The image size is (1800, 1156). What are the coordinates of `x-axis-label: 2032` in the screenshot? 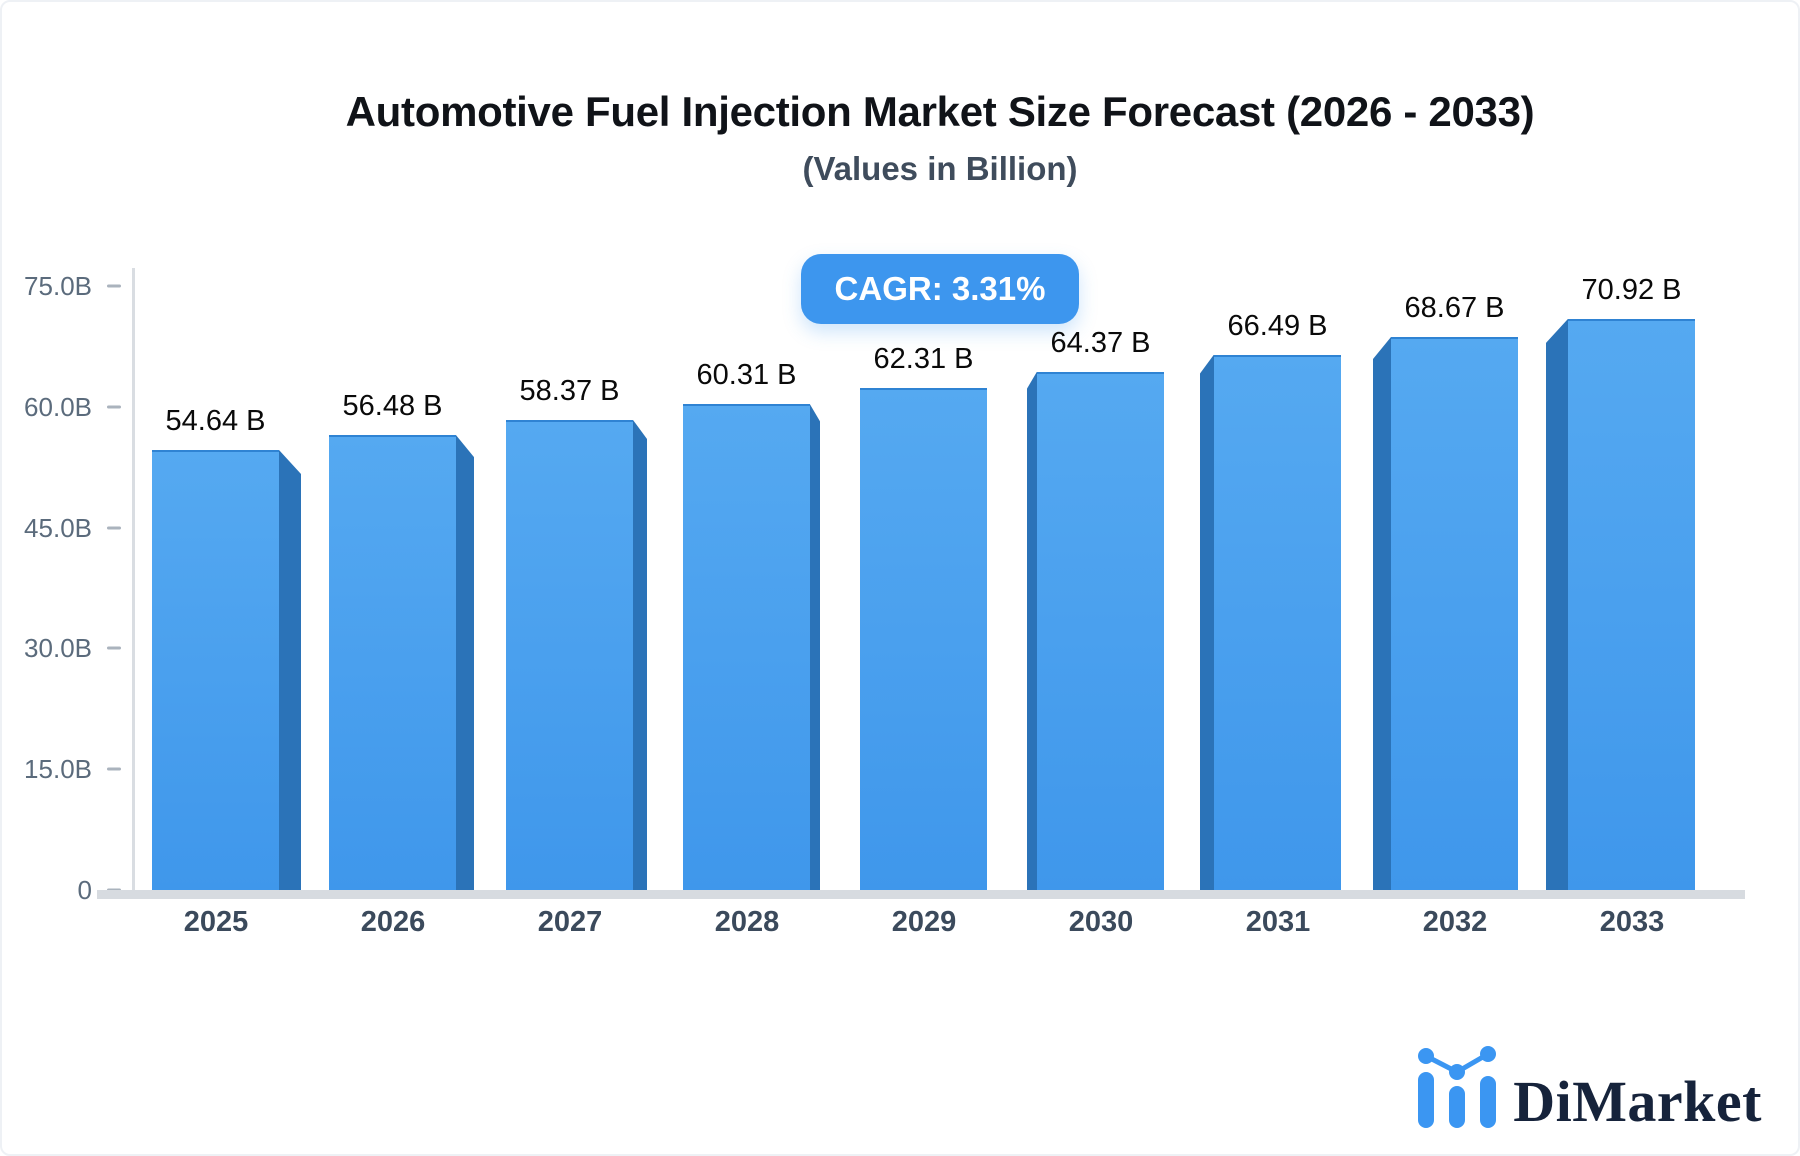 It's located at (1455, 922).